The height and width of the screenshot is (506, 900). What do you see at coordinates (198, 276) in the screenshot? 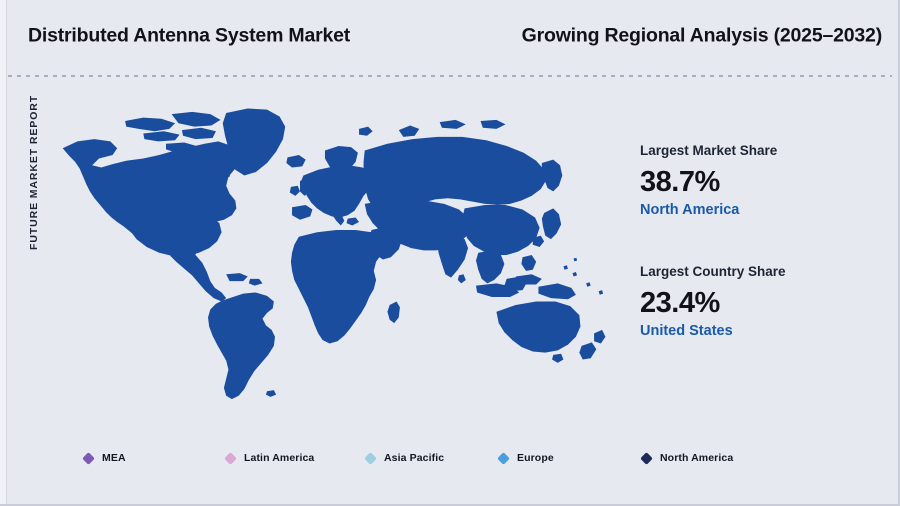
I see `landmass-mexico` at bounding box center [198, 276].